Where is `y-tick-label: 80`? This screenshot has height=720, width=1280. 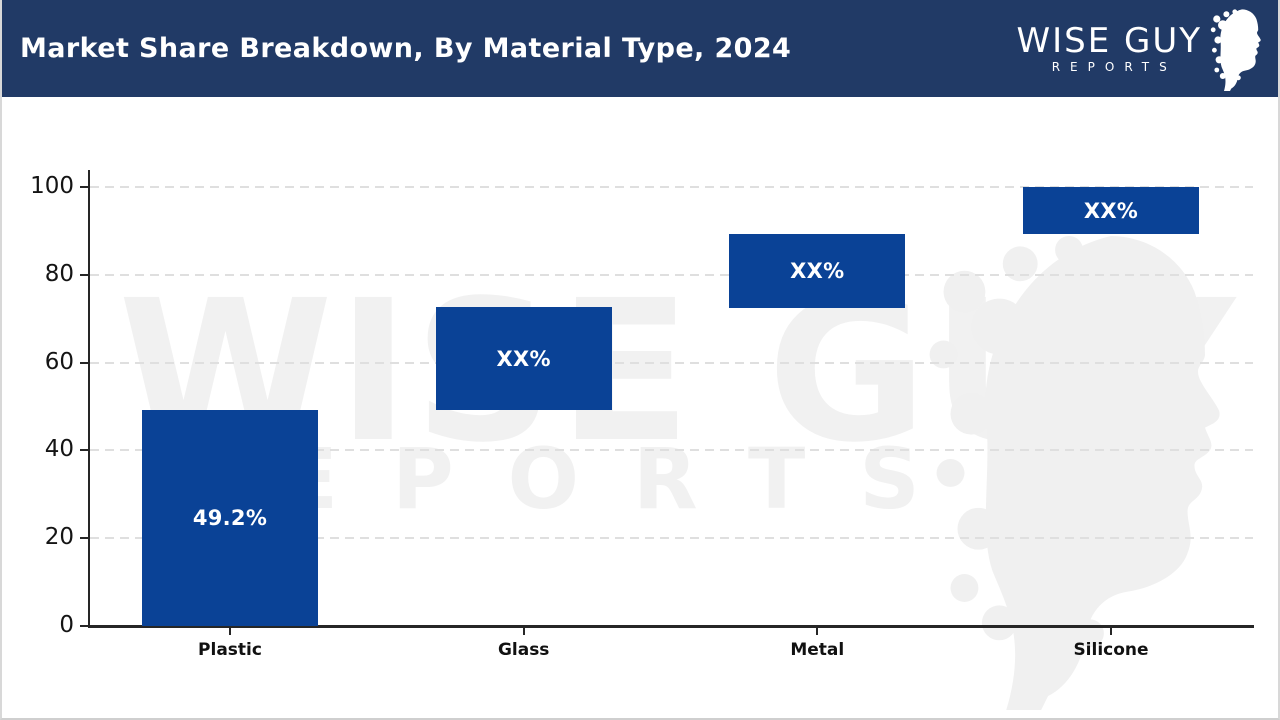
y-tick-label: 80 is located at coordinates (59, 274).